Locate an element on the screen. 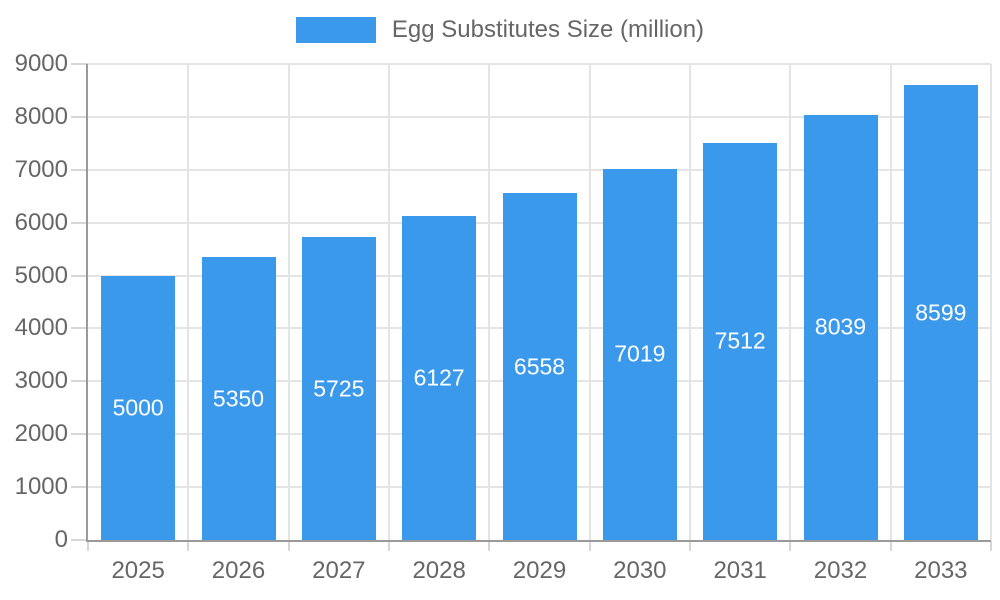 The height and width of the screenshot is (600, 1000). bar-value-label: 7019 is located at coordinates (640, 353).